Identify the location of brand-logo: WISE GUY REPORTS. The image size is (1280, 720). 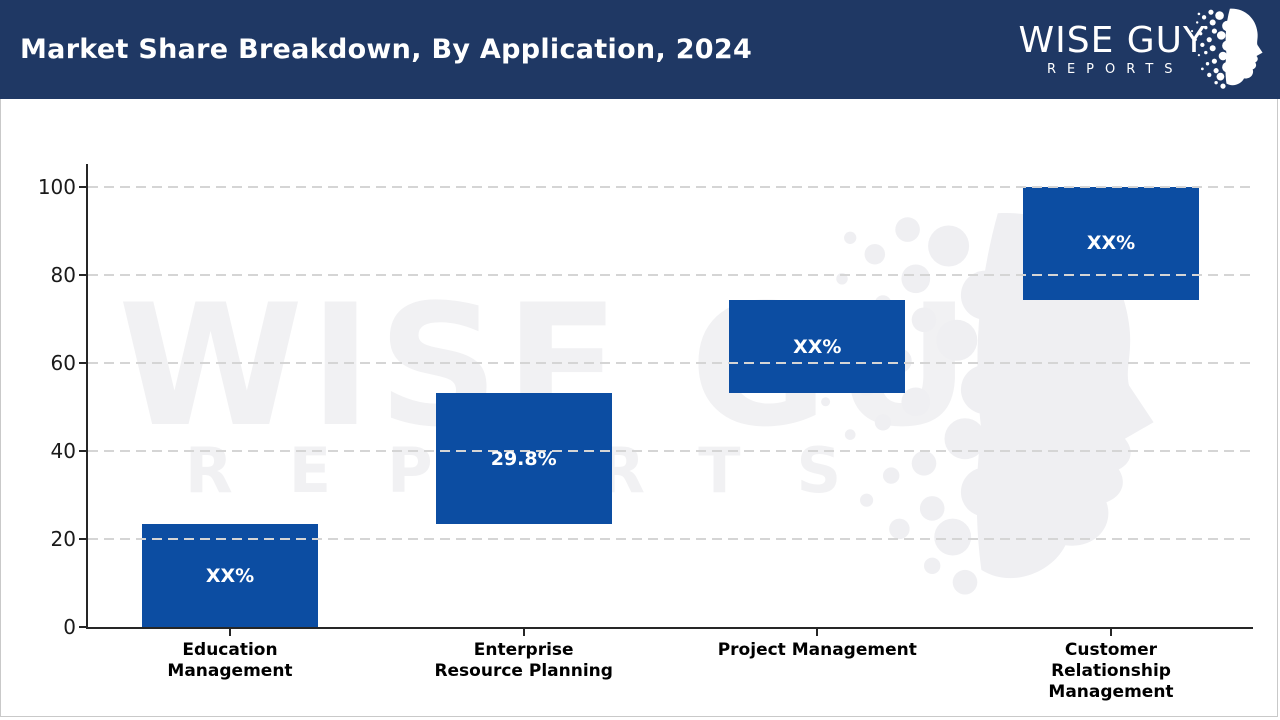
(1143, 50).